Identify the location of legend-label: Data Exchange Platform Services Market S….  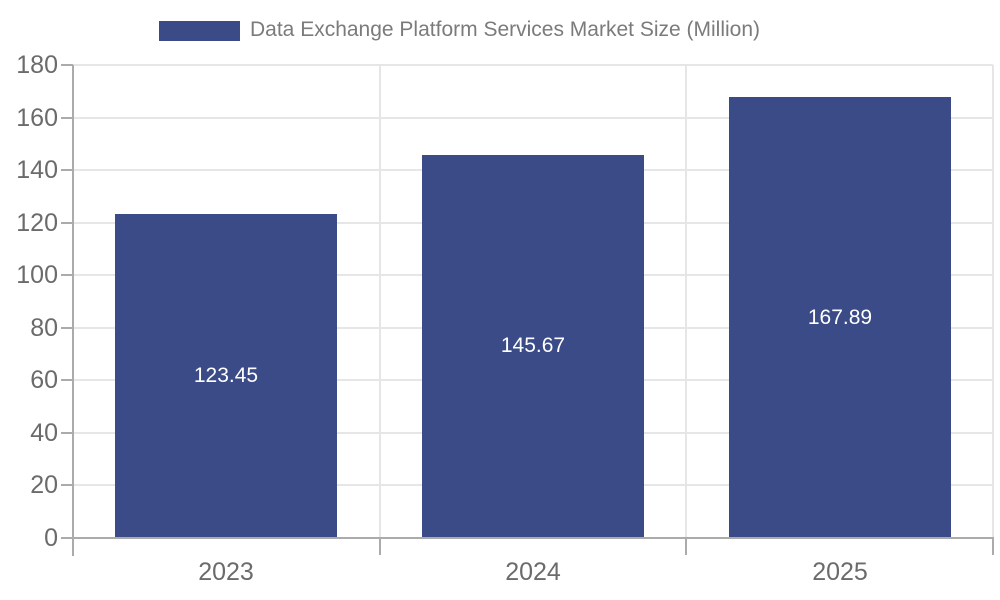
(505, 29).